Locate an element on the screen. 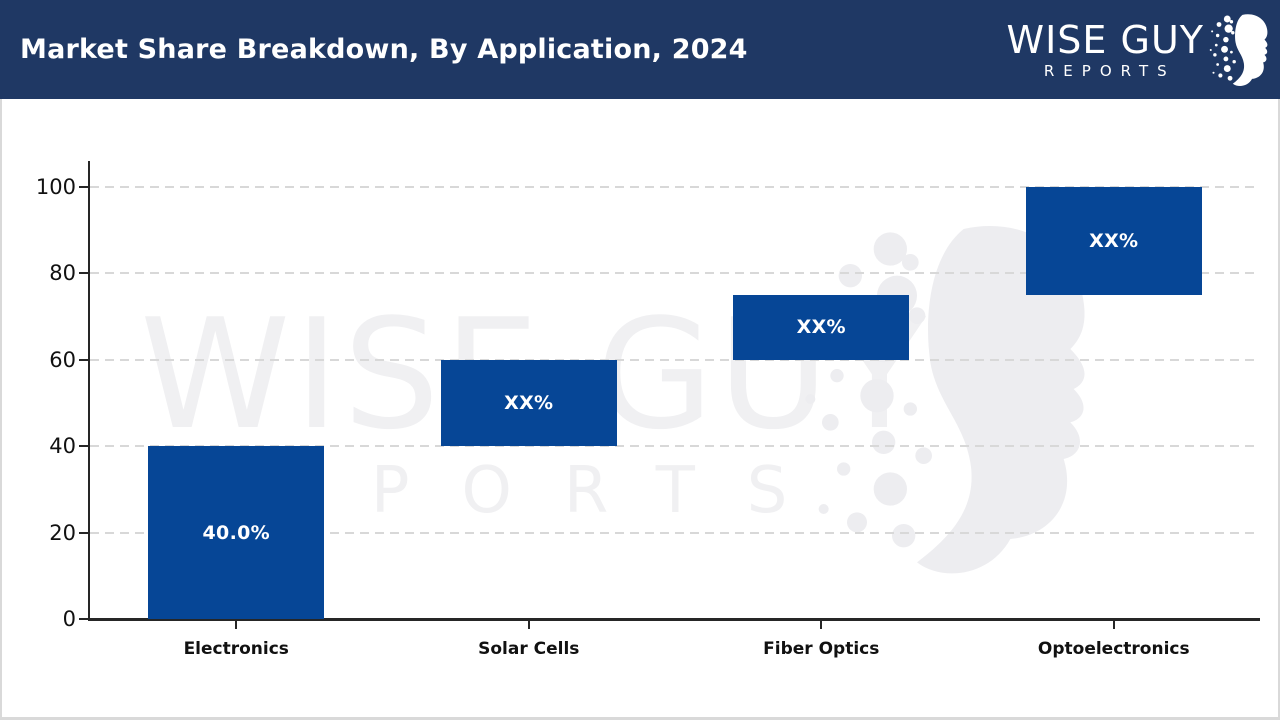 This screenshot has height=720, width=1280. bar-fiber-optics: XX% is located at coordinates (821, 327).